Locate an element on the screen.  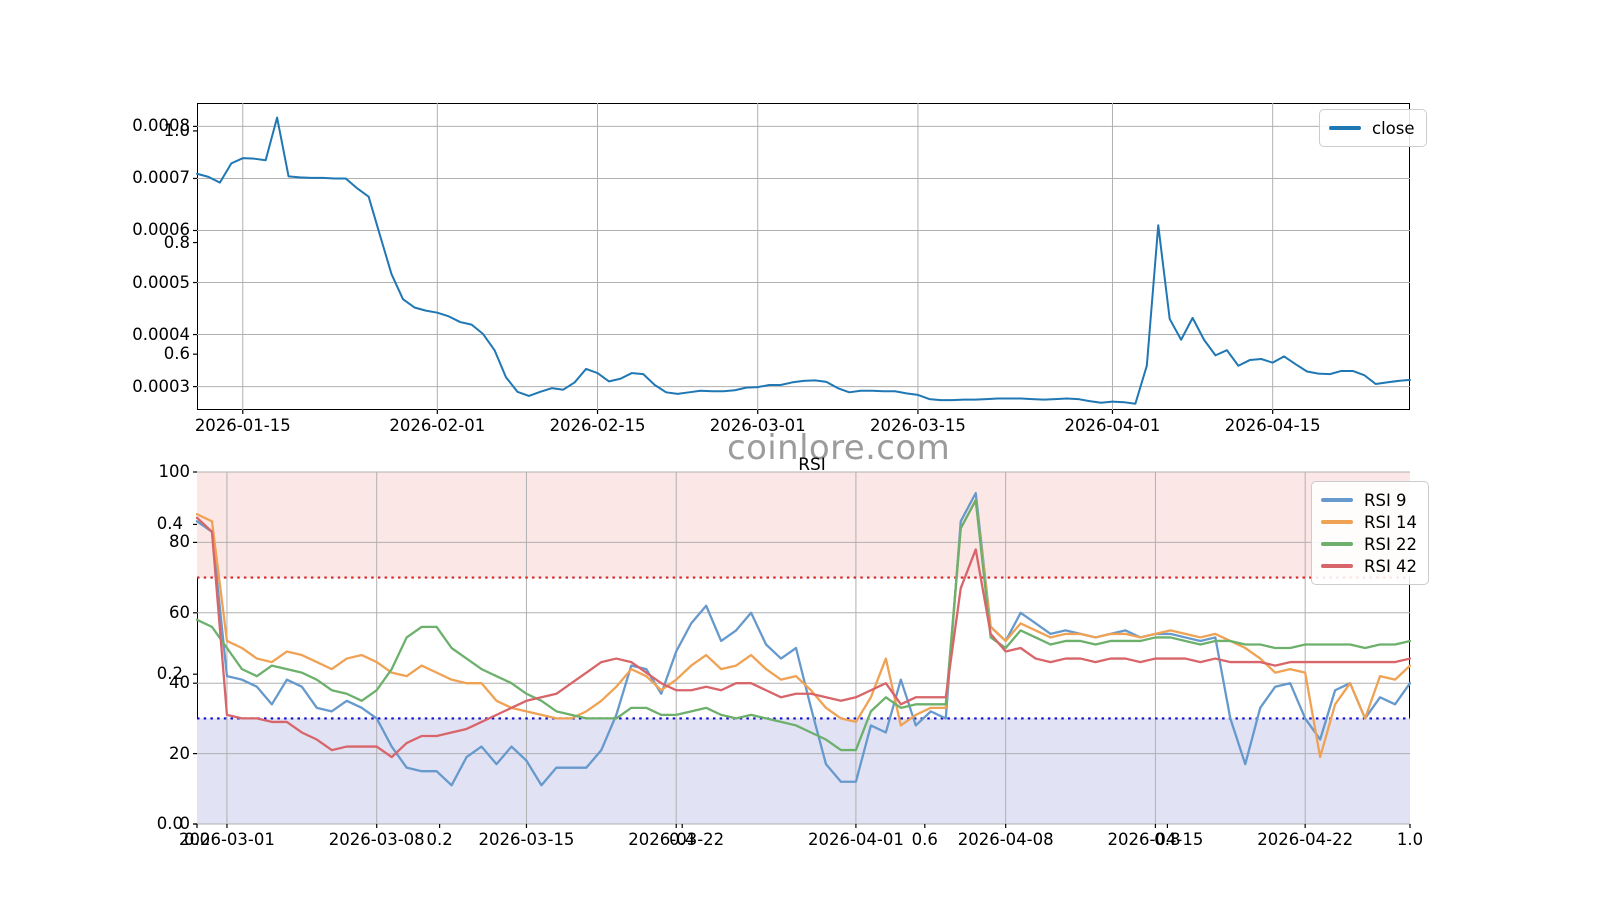
rsi-ytick-label: 40 is located at coordinates (179, 683).